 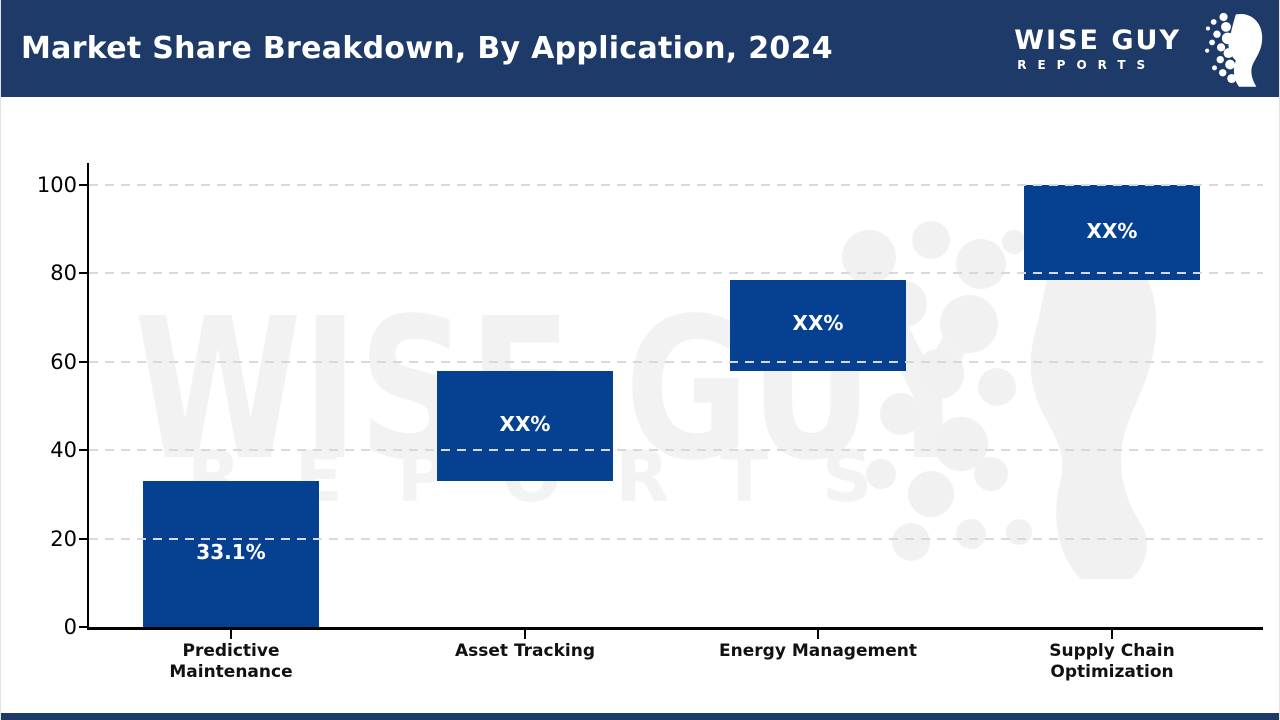 I want to click on category-label-predictive-maintenance: Predictive Maintenance, so click(x=231, y=662).